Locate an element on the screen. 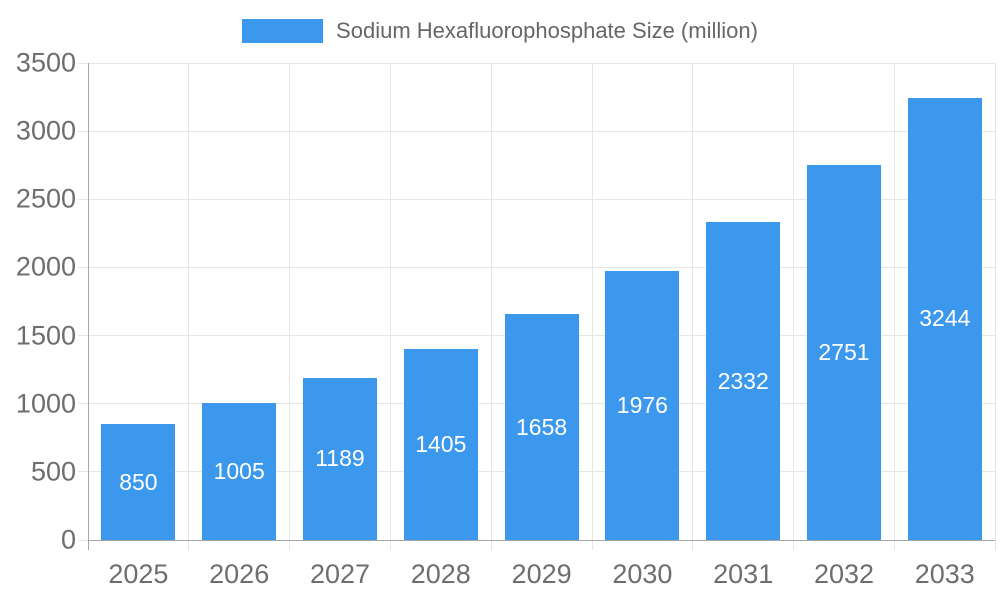 This screenshot has width=1000, height=600. bar-value-label: 2751 is located at coordinates (844, 352).